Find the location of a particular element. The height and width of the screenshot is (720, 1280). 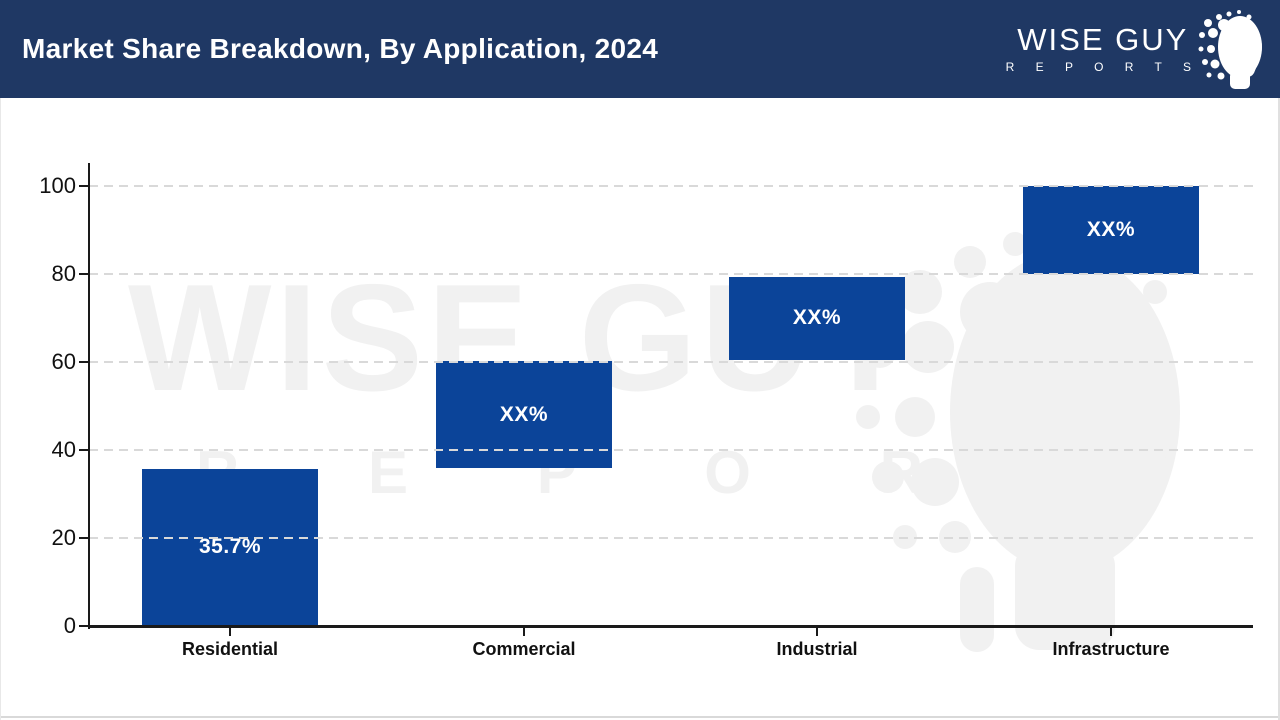

x-axis-line is located at coordinates (670, 626).